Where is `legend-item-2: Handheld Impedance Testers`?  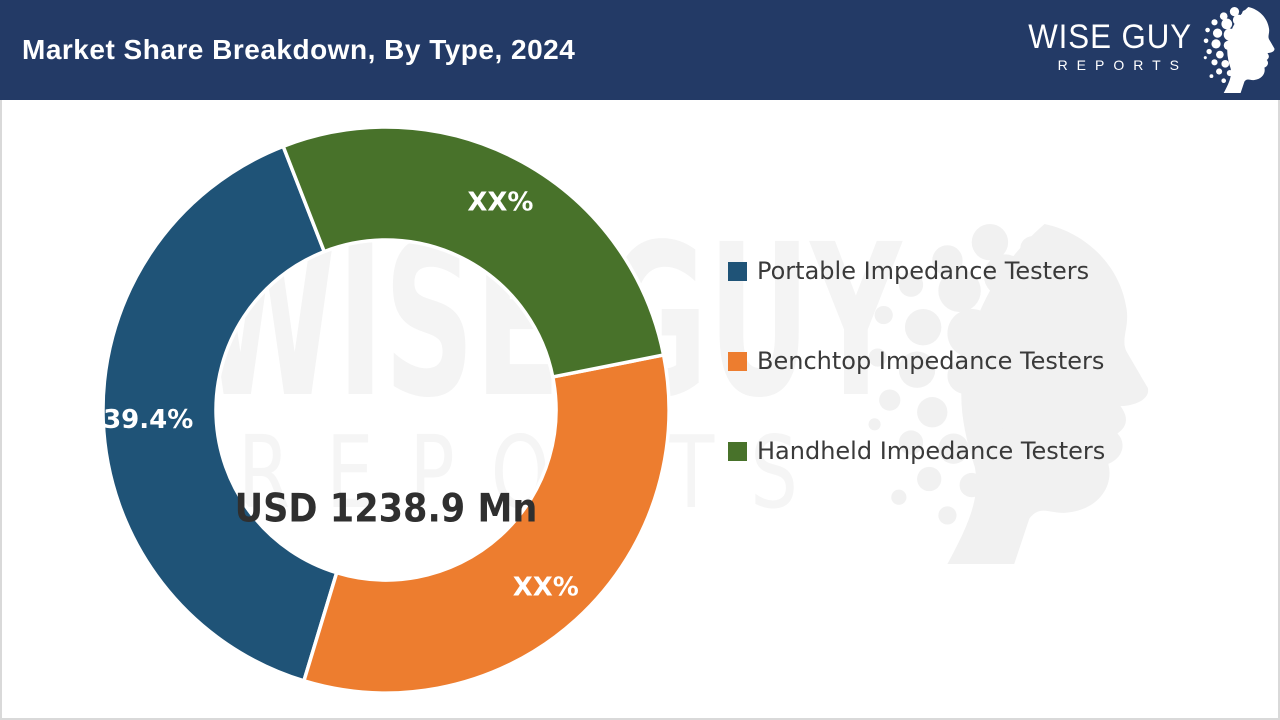
legend-item-2: Handheld Impedance Testers is located at coordinates (916, 451).